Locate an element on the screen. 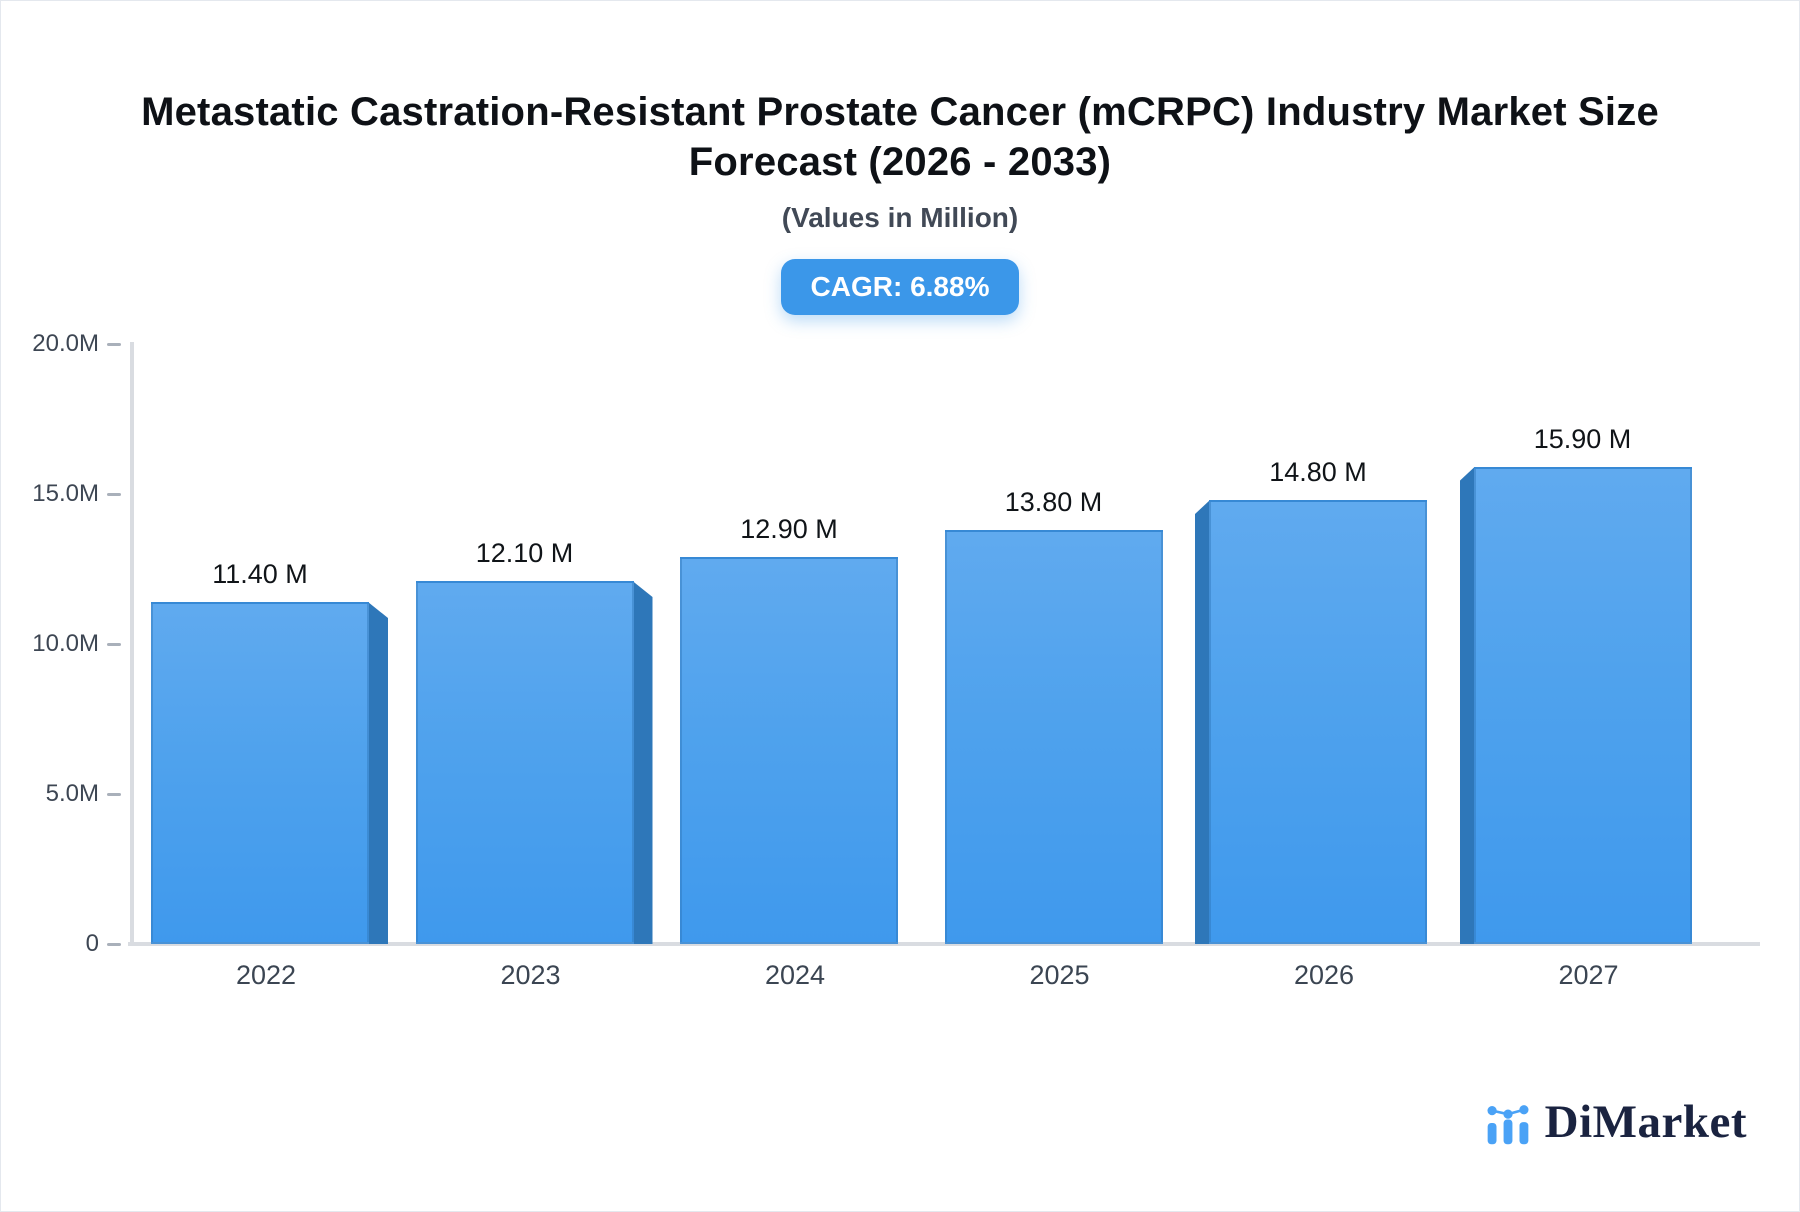  brand-logo-icon is located at coordinates (1508, 1124).